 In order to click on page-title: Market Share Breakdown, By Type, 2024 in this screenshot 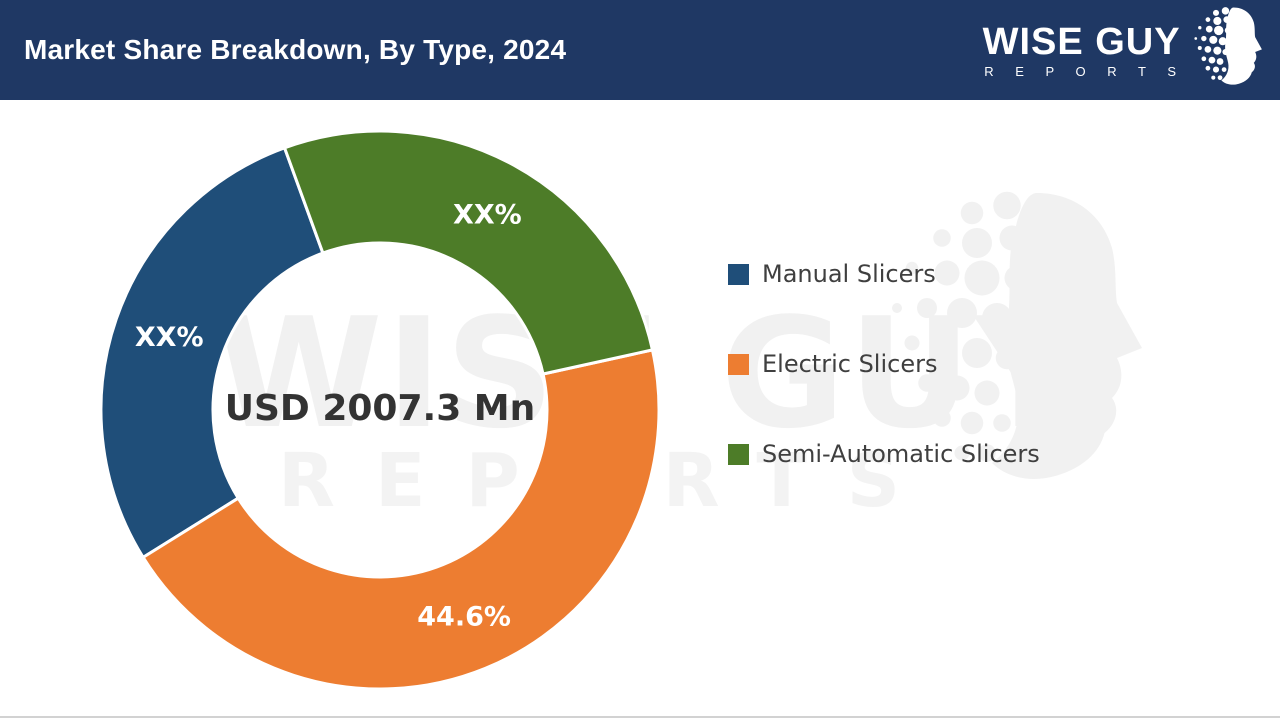, I will do `click(295, 49)`.